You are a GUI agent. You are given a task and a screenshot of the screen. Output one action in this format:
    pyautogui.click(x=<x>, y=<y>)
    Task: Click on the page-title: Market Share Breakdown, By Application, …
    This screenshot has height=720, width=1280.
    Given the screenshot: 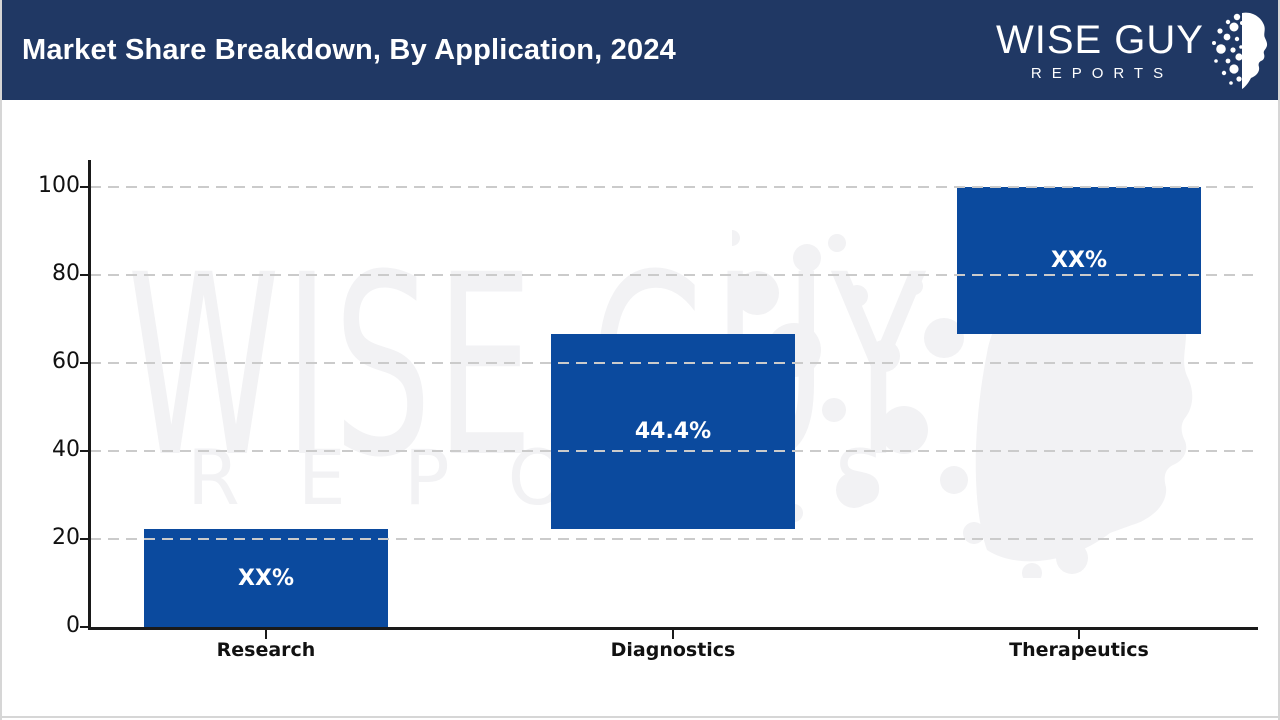 What is the action you would take?
    pyautogui.click(x=349, y=49)
    